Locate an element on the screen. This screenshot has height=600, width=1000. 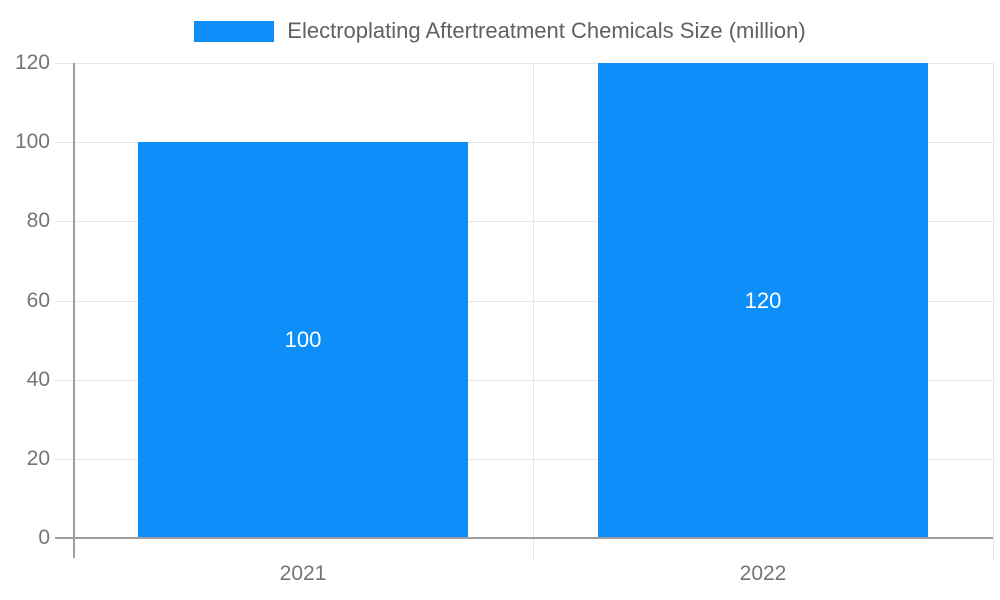
y-tick-label: 0 is located at coordinates (44, 537).